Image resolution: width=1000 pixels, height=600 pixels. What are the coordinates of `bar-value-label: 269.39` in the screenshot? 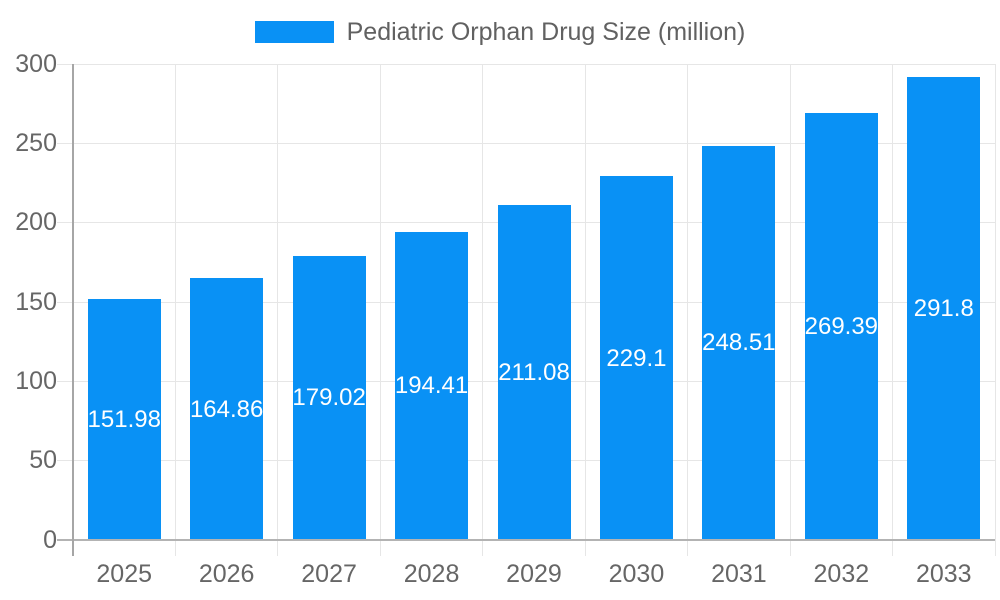 It's located at (841, 326).